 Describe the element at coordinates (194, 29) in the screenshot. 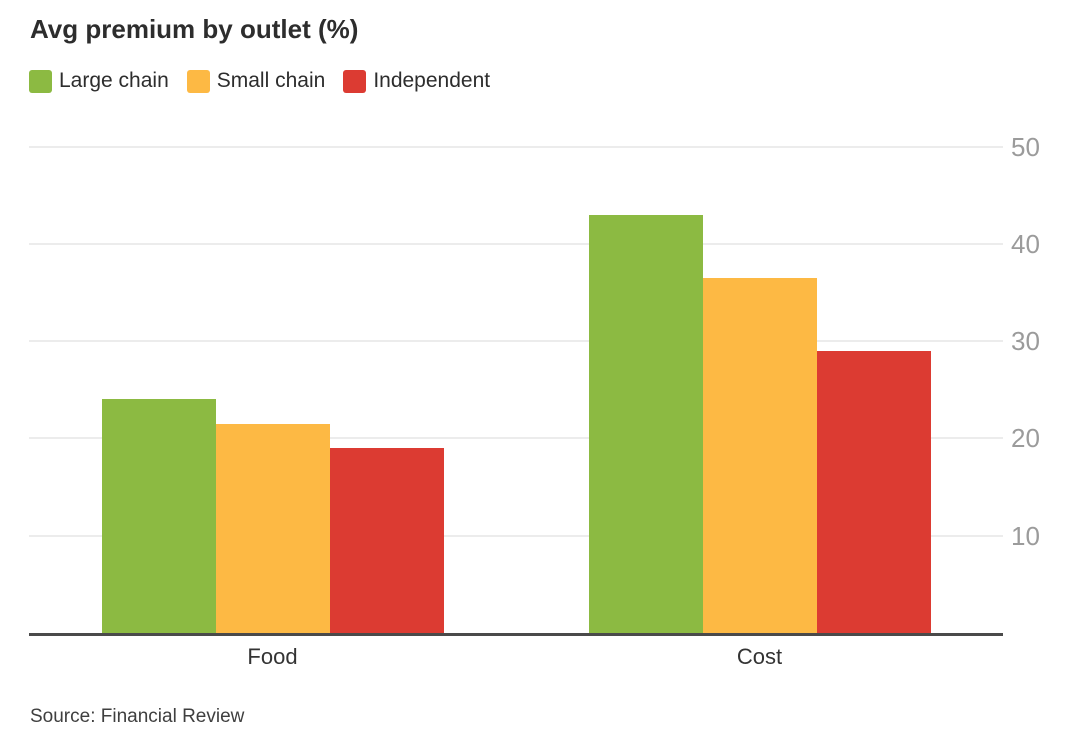

I see `chart-title: Avg premium by outlet (%)` at that location.